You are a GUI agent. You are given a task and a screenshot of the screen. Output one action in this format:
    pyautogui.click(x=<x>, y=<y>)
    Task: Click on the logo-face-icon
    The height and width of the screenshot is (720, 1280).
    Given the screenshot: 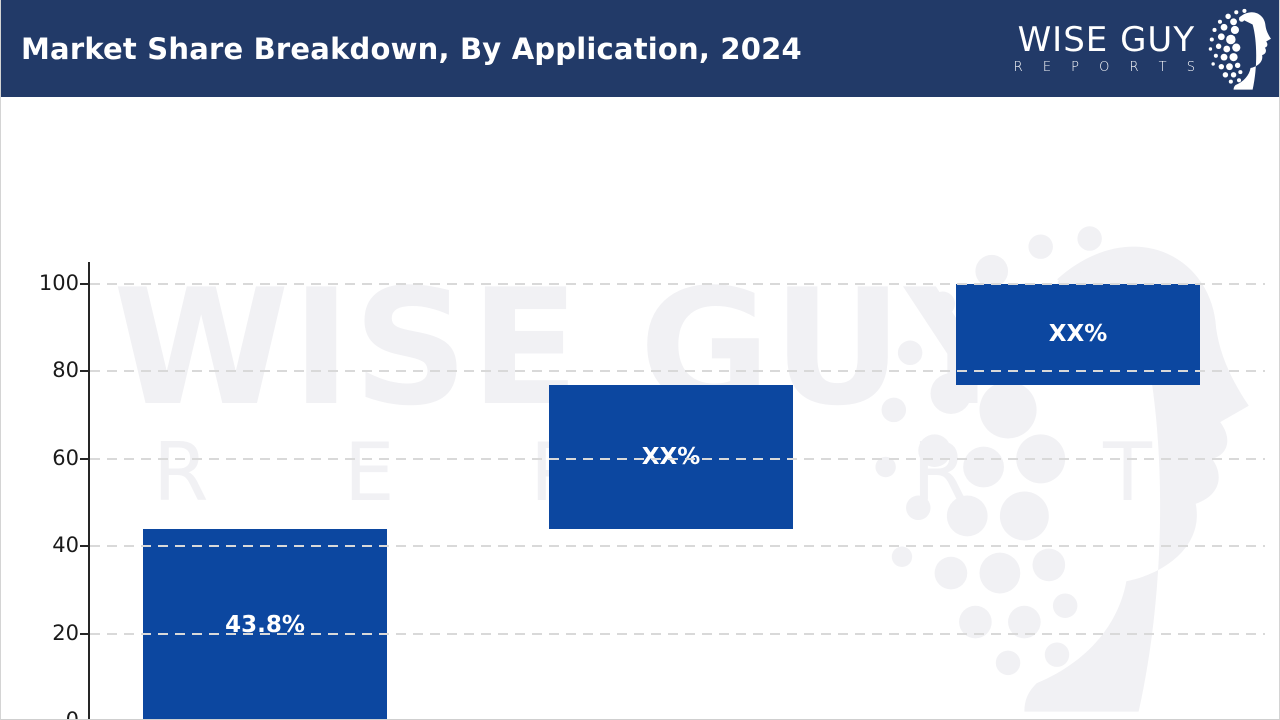 What is the action you would take?
    pyautogui.click(x=1239, y=49)
    